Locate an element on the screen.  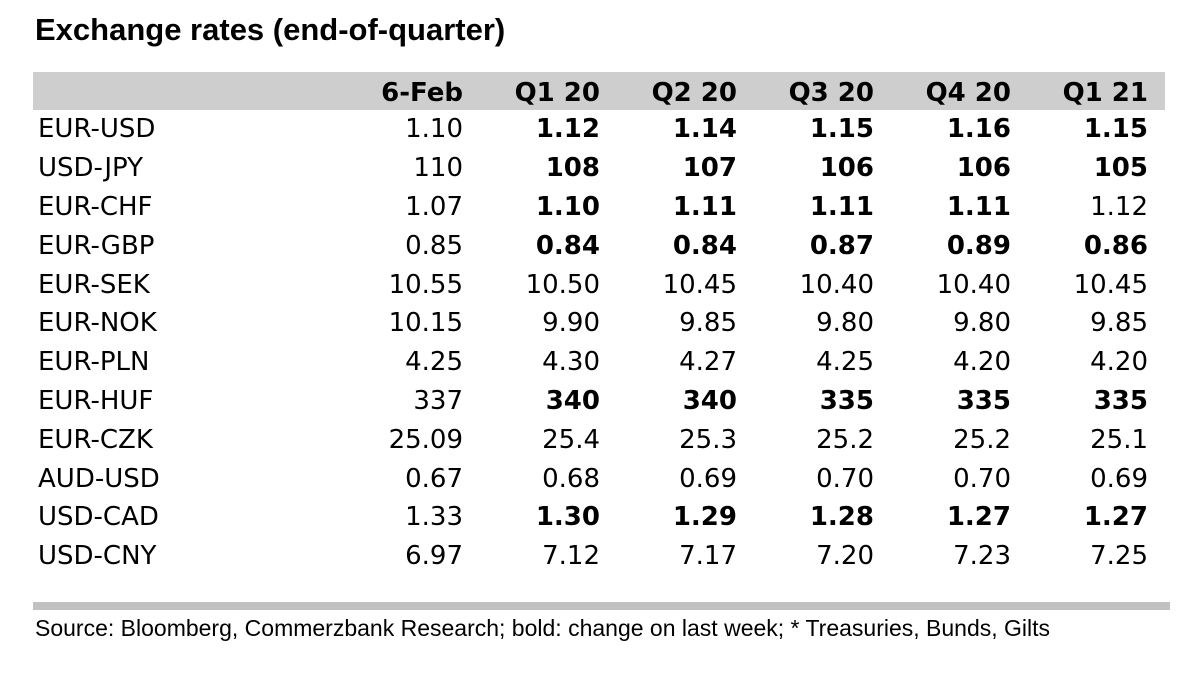
table-row: EUR-SEK 10.55 10.50 10.45 10.40 10.40 10.45 is located at coordinates (599, 284).